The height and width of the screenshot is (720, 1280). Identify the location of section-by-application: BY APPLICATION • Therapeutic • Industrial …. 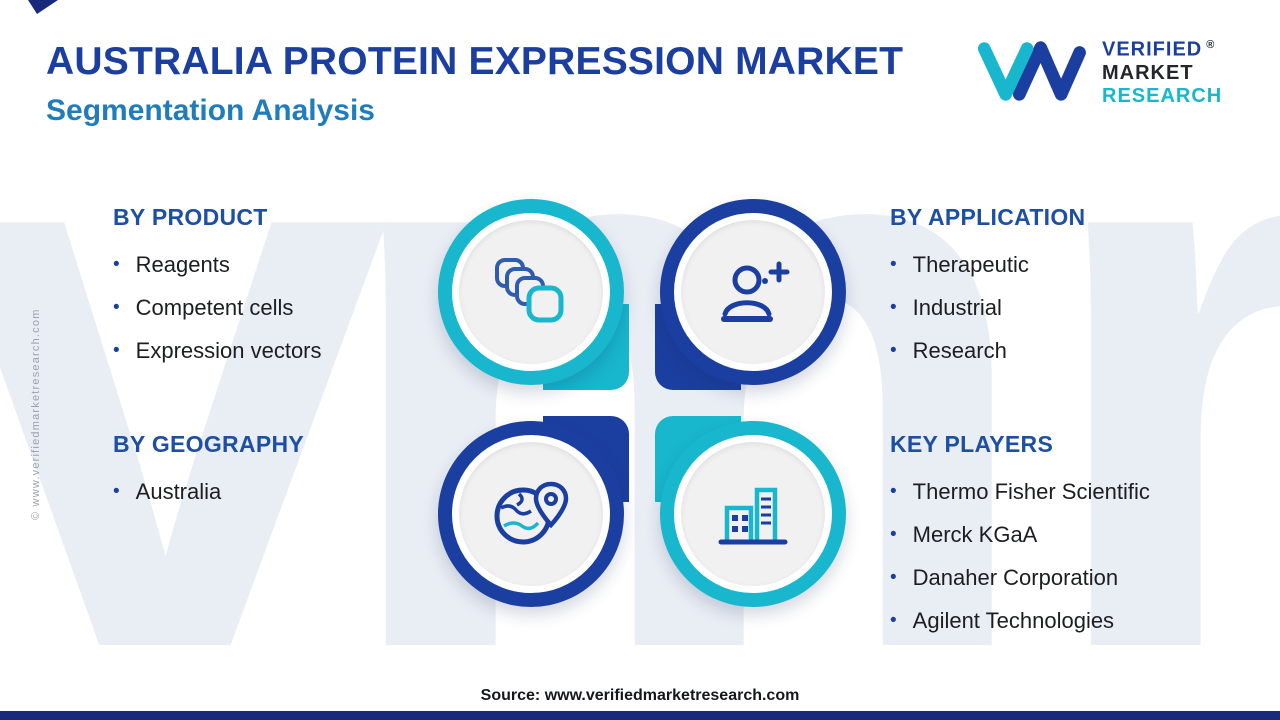
(1055, 288).